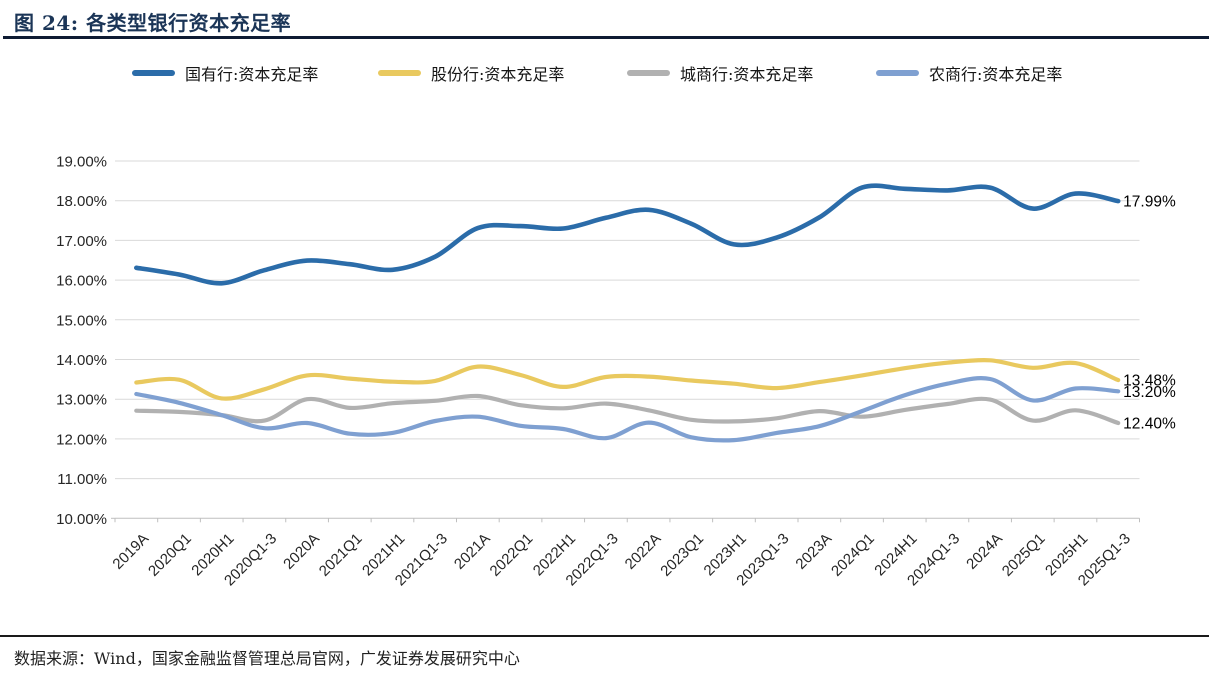 This screenshot has width=1209, height=677. I want to click on chart-legend: 国有行:资本充足率 股份行:资本充足率 城商行:资本充足率 农商行:资本充足率, so click(604, 73).